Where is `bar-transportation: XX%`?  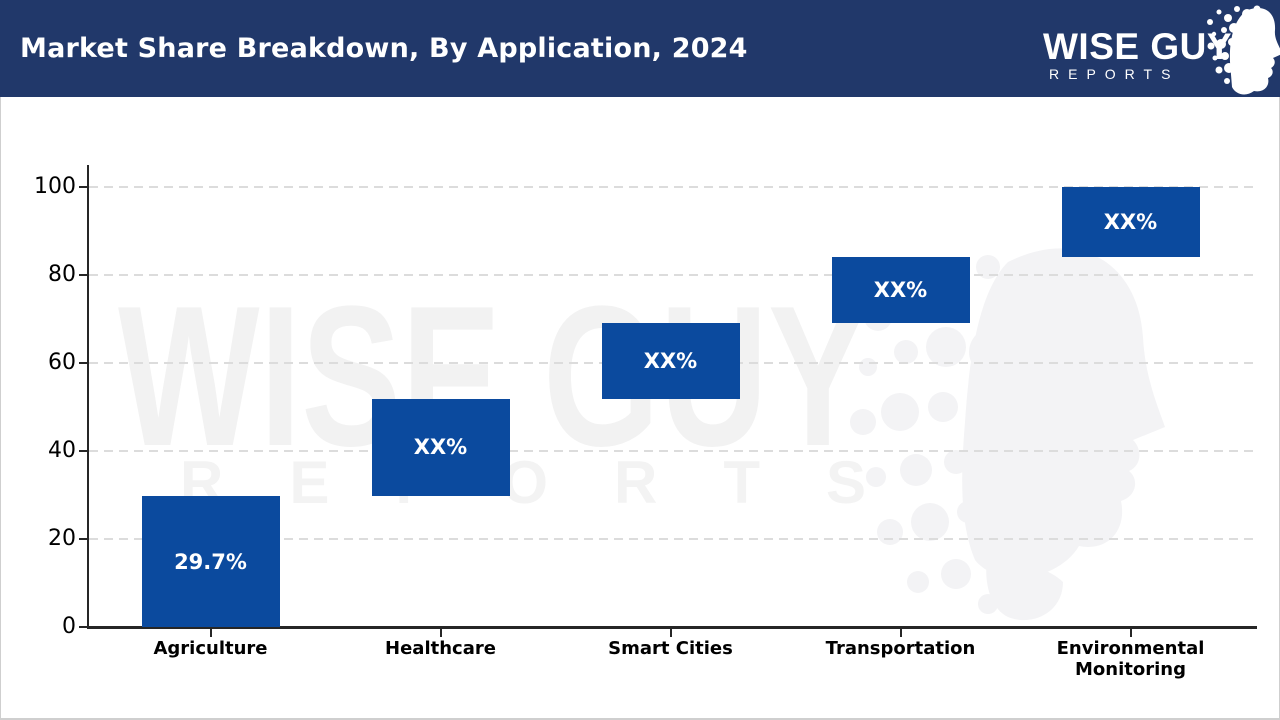 bar-transportation: XX% is located at coordinates (900, 290).